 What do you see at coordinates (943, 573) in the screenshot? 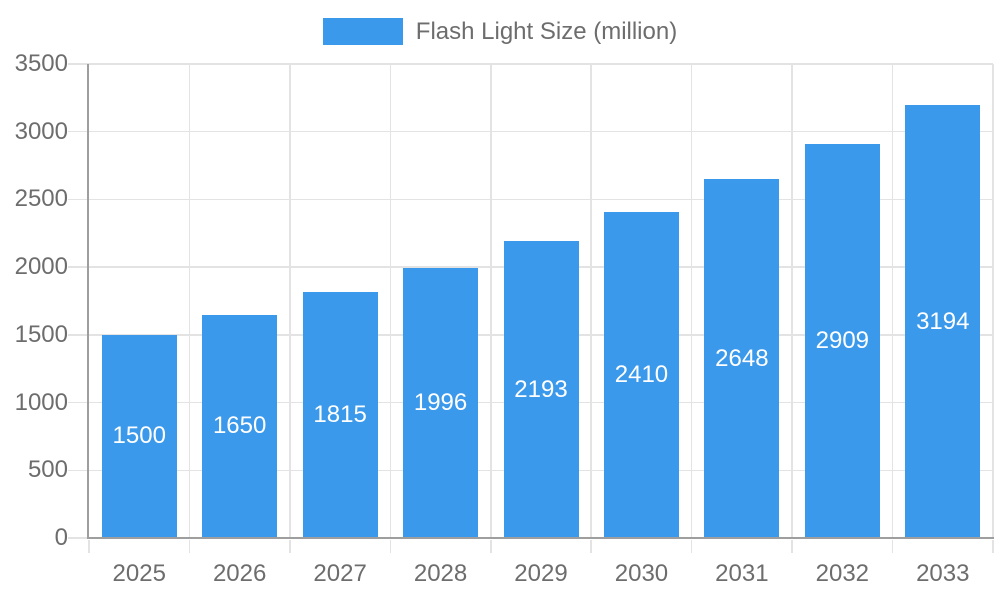
I see `x-tick-label: 2033` at bounding box center [943, 573].